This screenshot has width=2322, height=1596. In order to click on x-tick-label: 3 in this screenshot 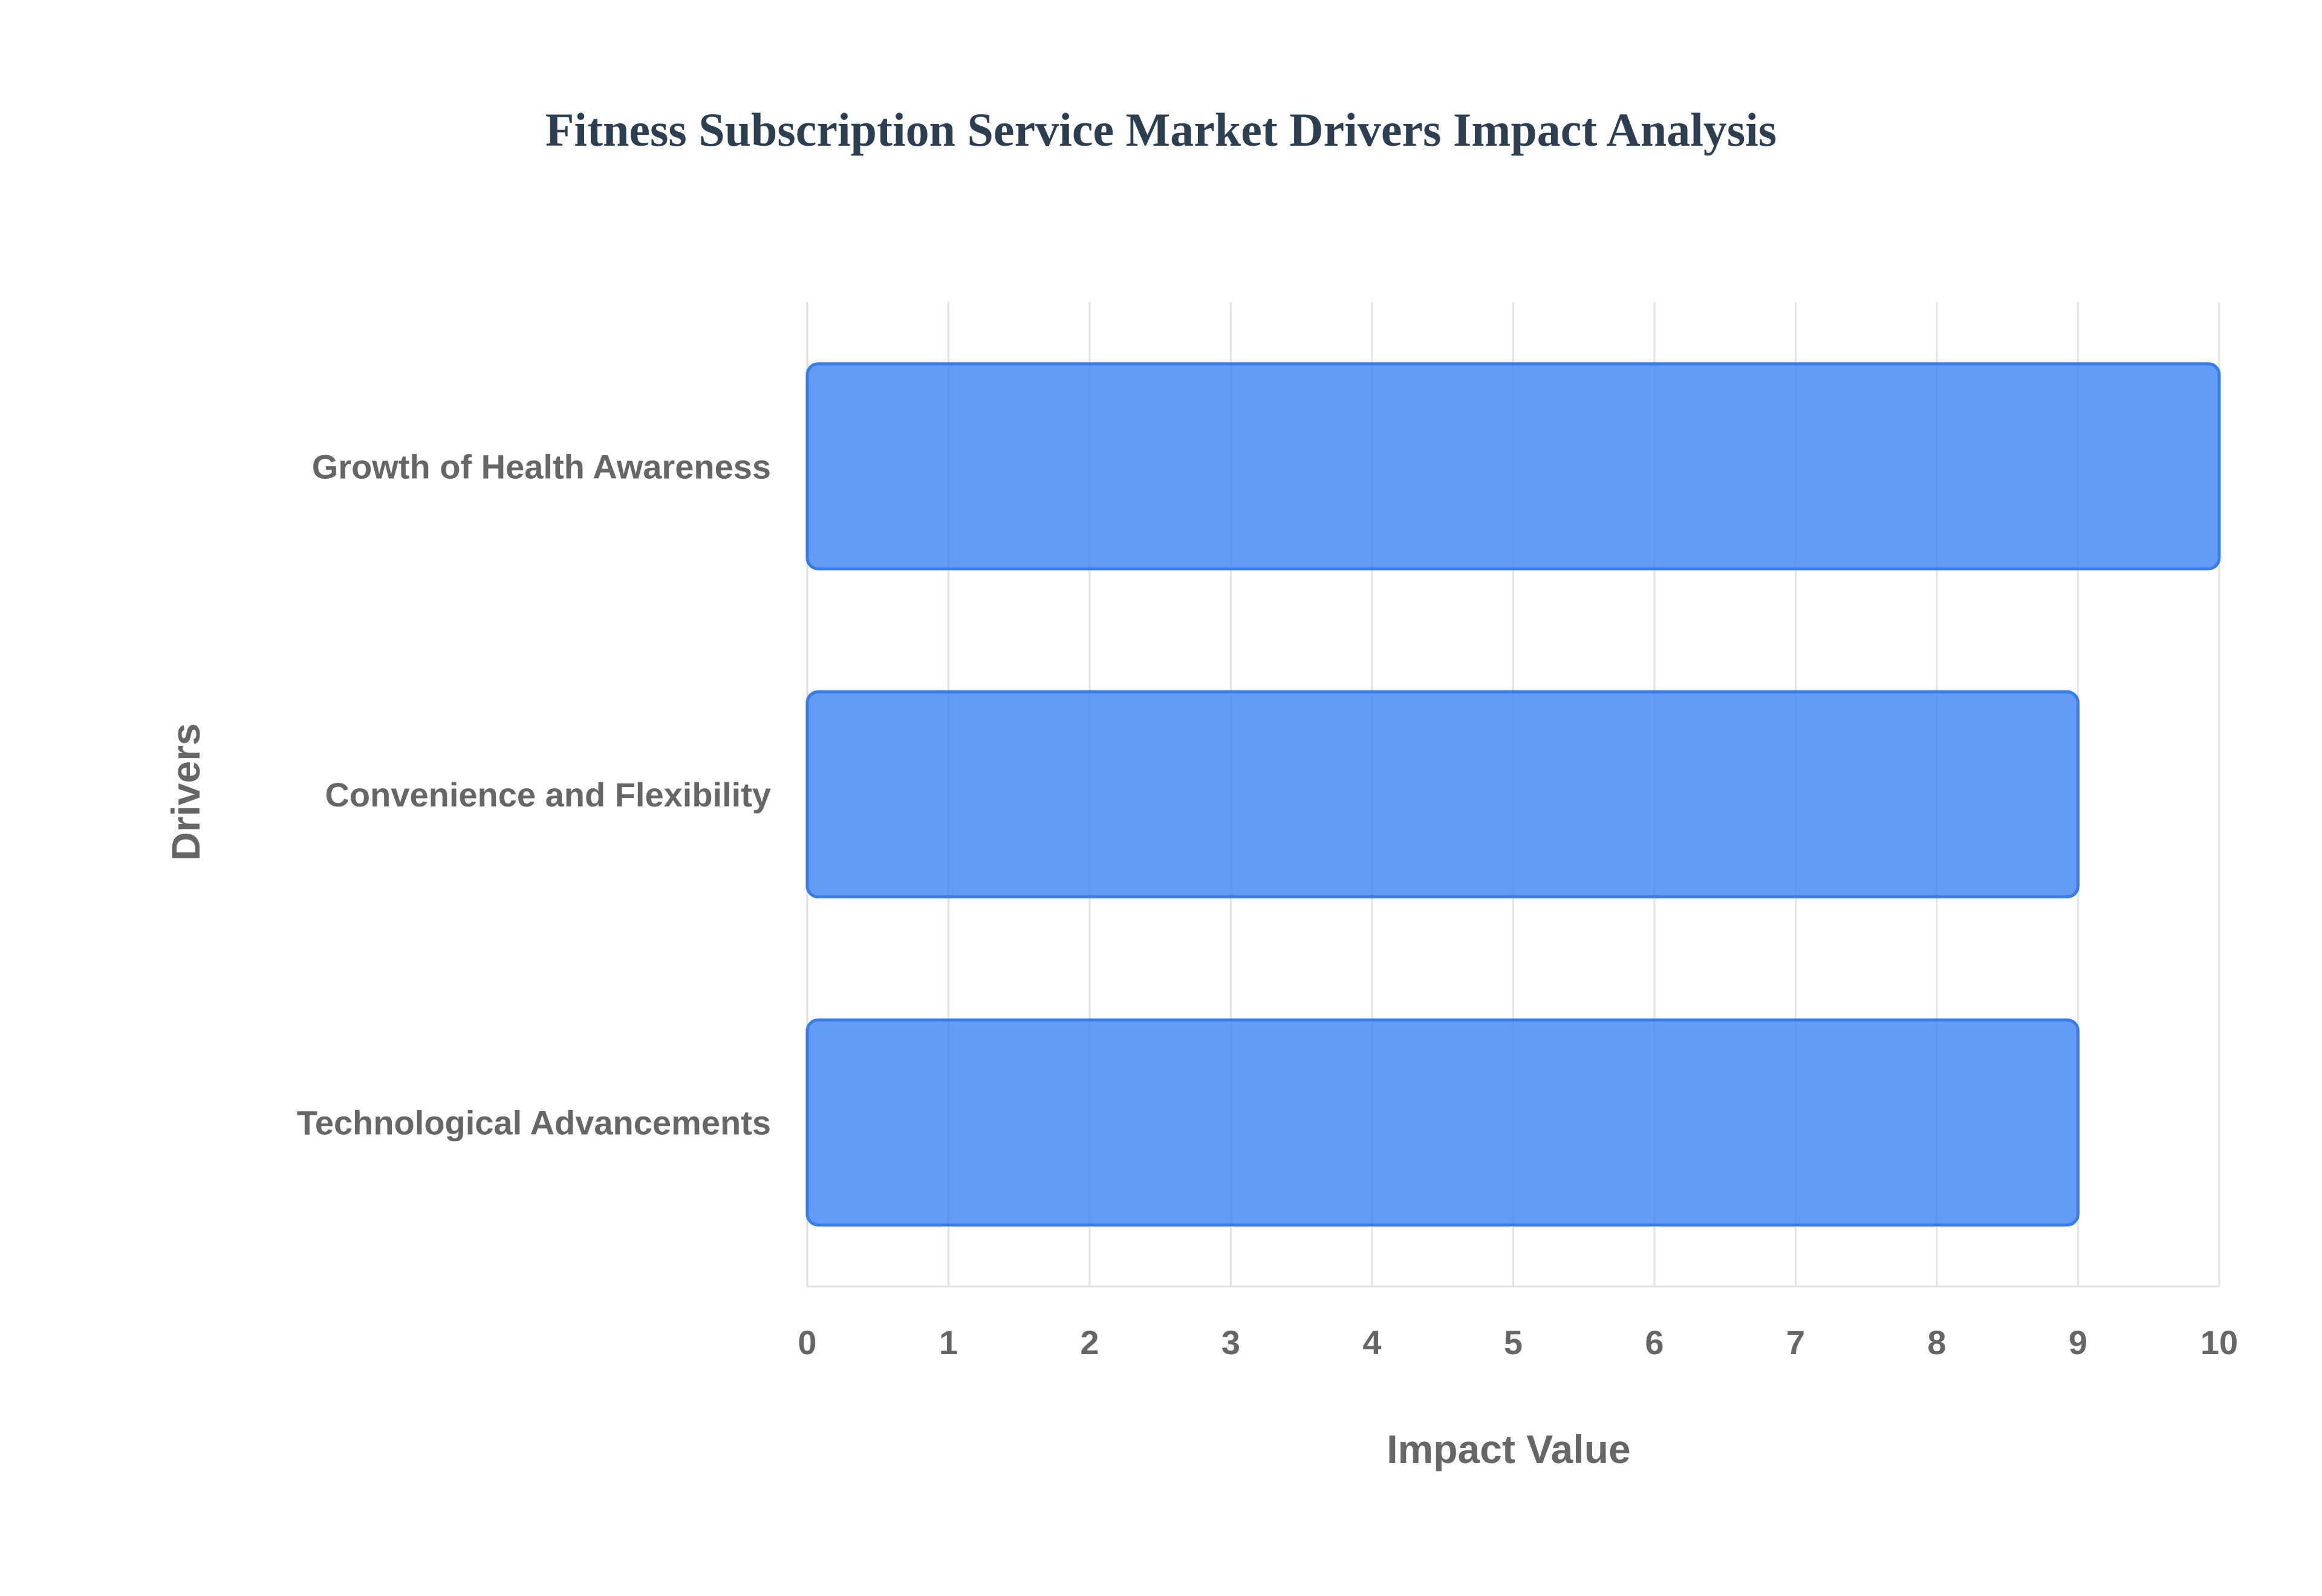, I will do `click(1230, 1342)`.